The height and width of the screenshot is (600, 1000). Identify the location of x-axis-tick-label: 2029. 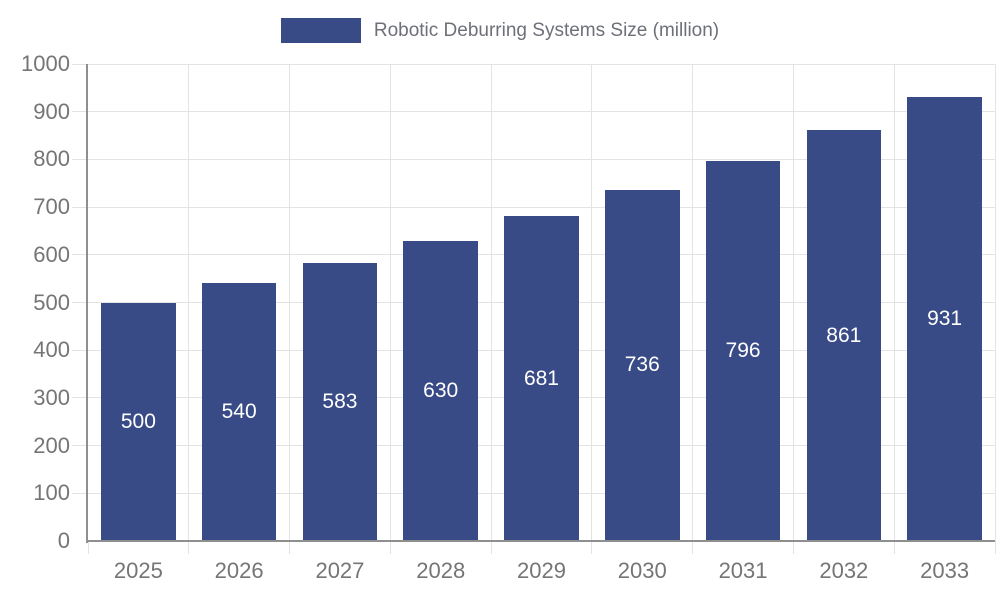
(541, 570).